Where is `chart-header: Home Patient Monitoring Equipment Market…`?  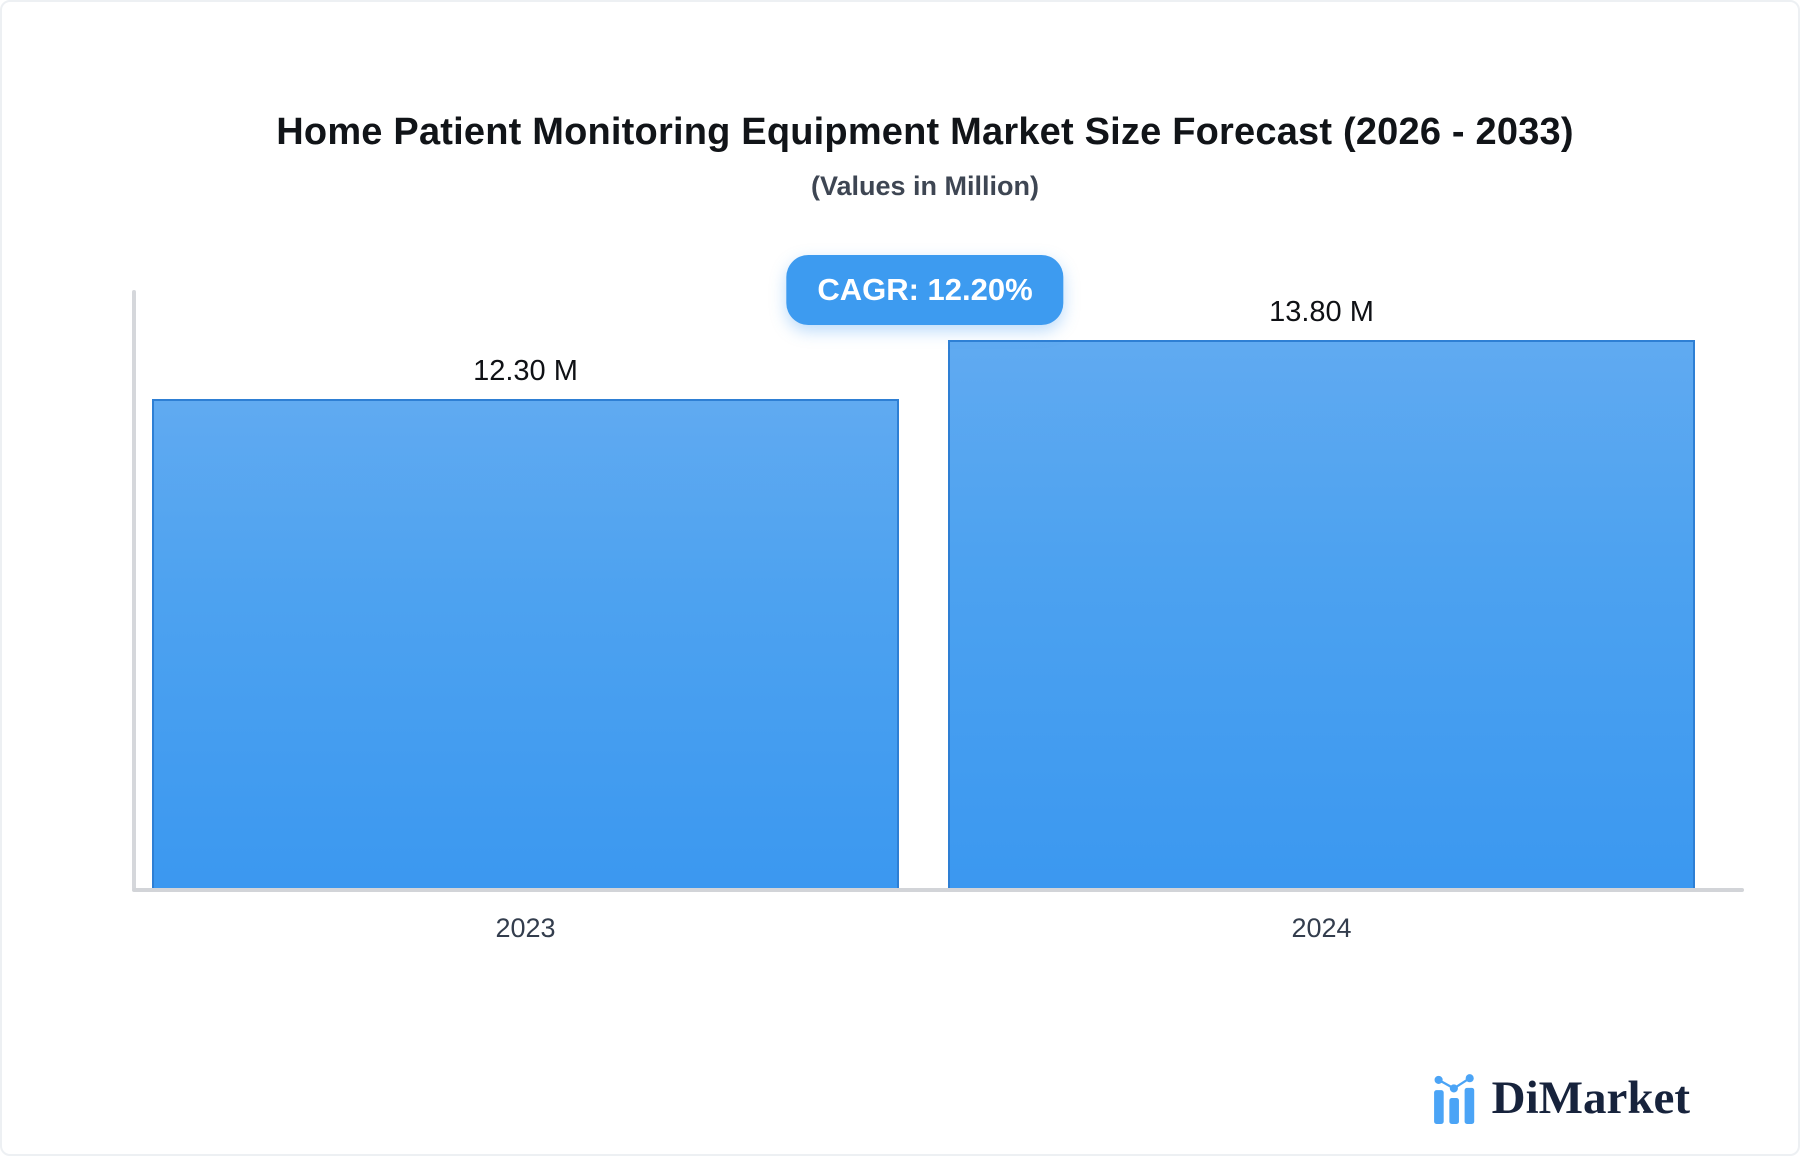 chart-header: Home Patient Monitoring Equipment Market… is located at coordinates (925, 156).